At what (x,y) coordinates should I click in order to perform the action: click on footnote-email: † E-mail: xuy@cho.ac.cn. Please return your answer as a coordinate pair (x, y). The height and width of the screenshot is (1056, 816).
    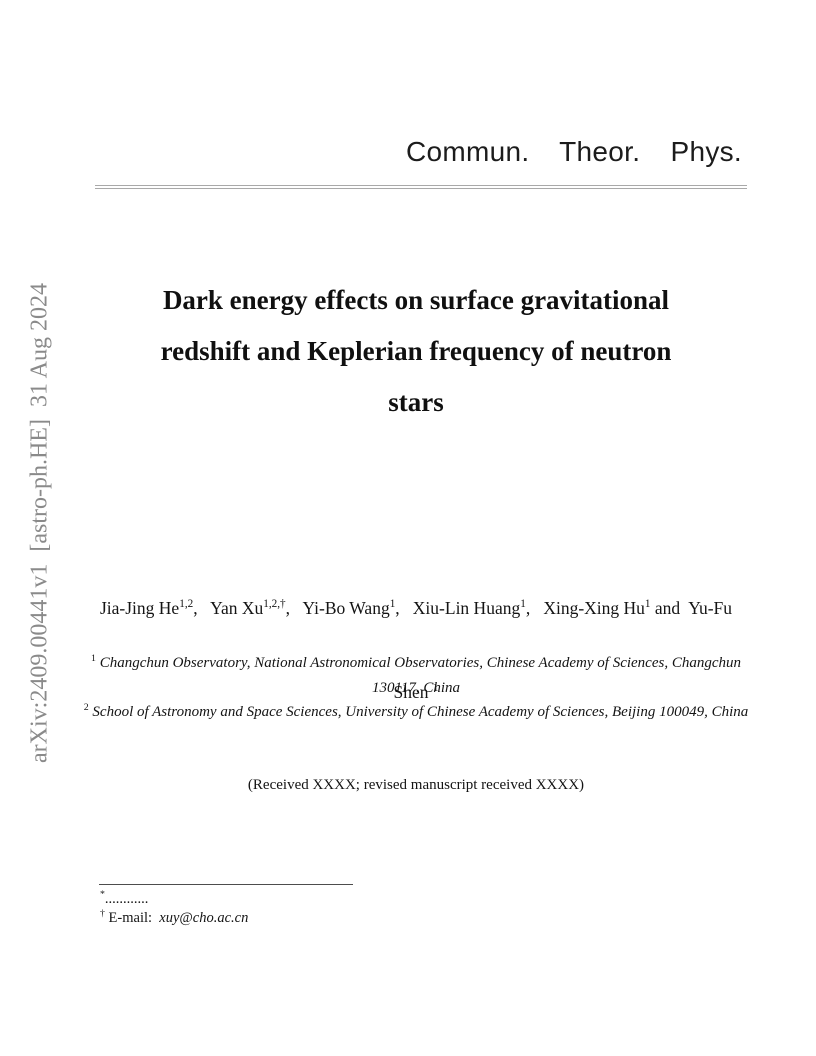
    Looking at the image, I should click on (174, 917).